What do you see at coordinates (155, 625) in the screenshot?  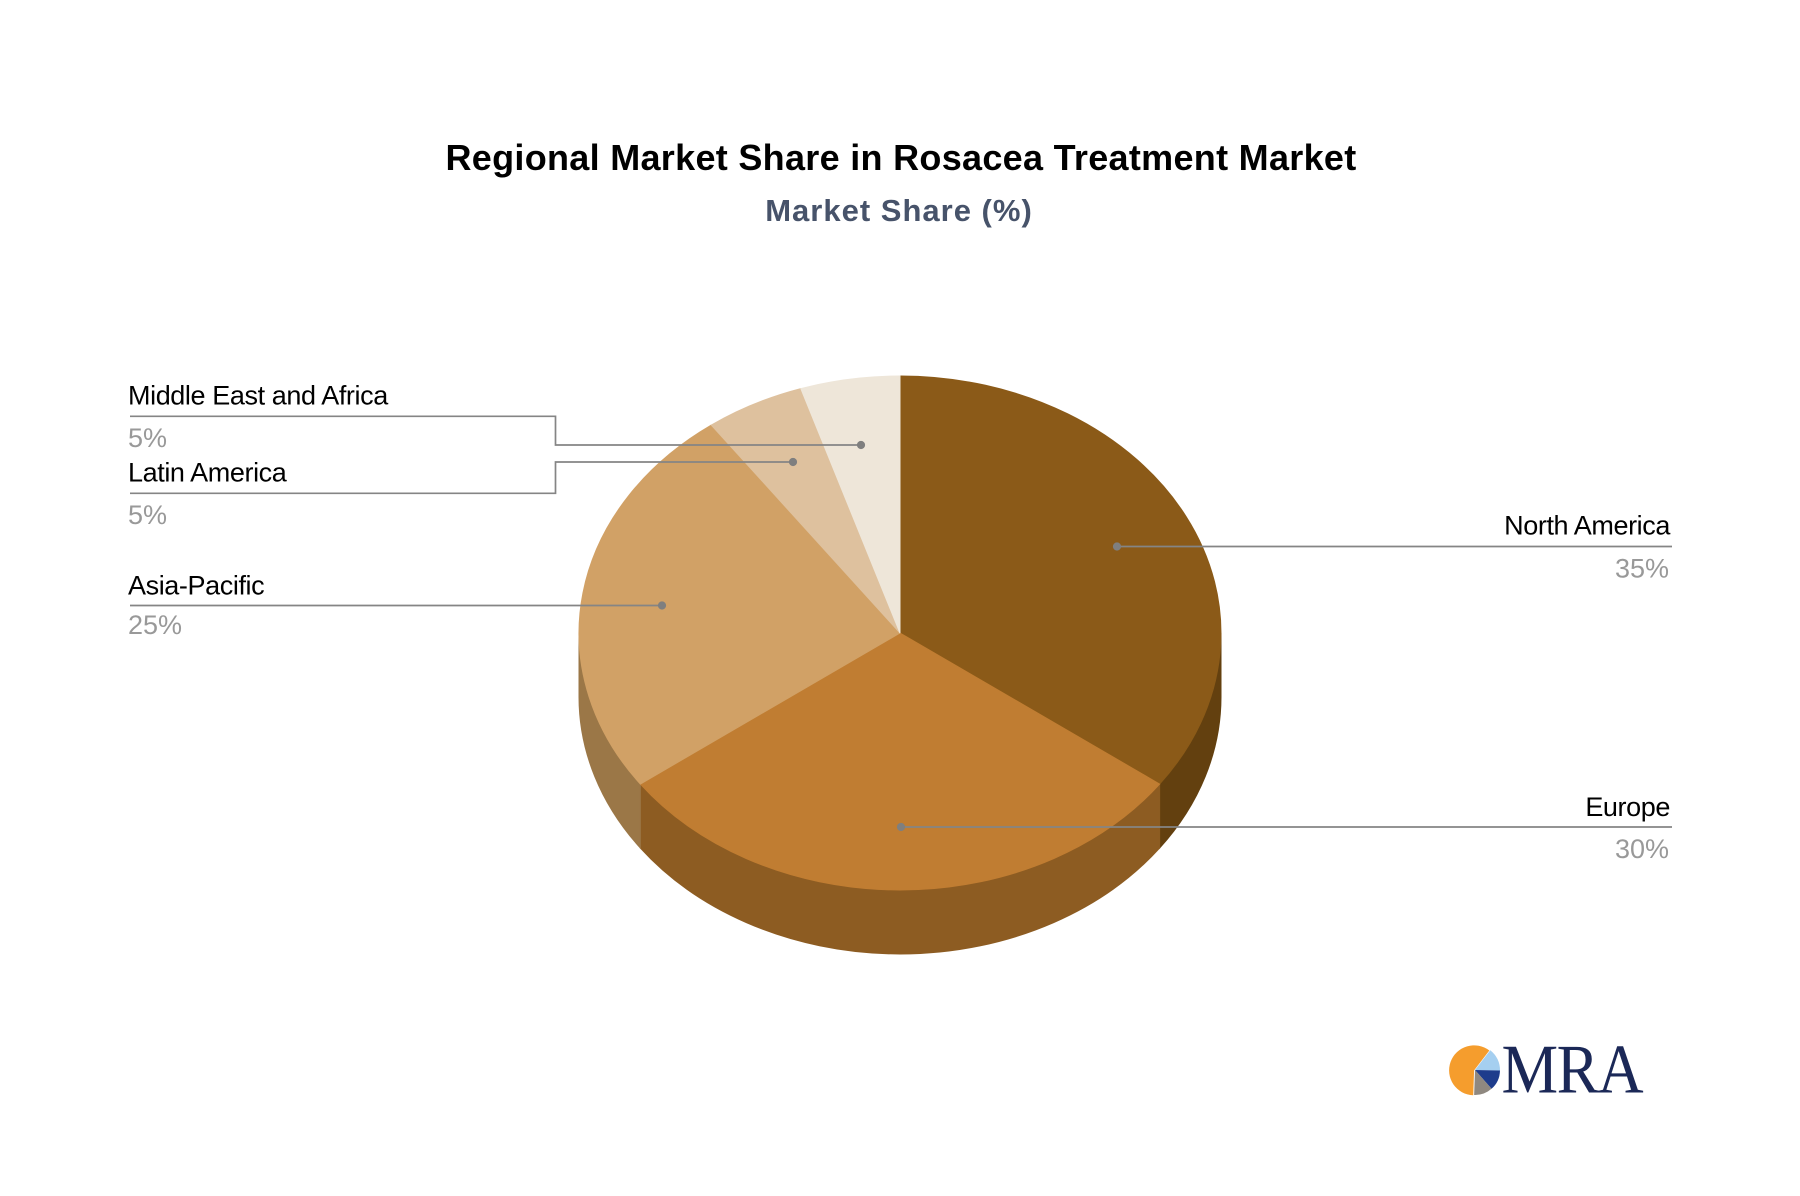 I see `svg-text: 25%` at bounding box center [155, 625].